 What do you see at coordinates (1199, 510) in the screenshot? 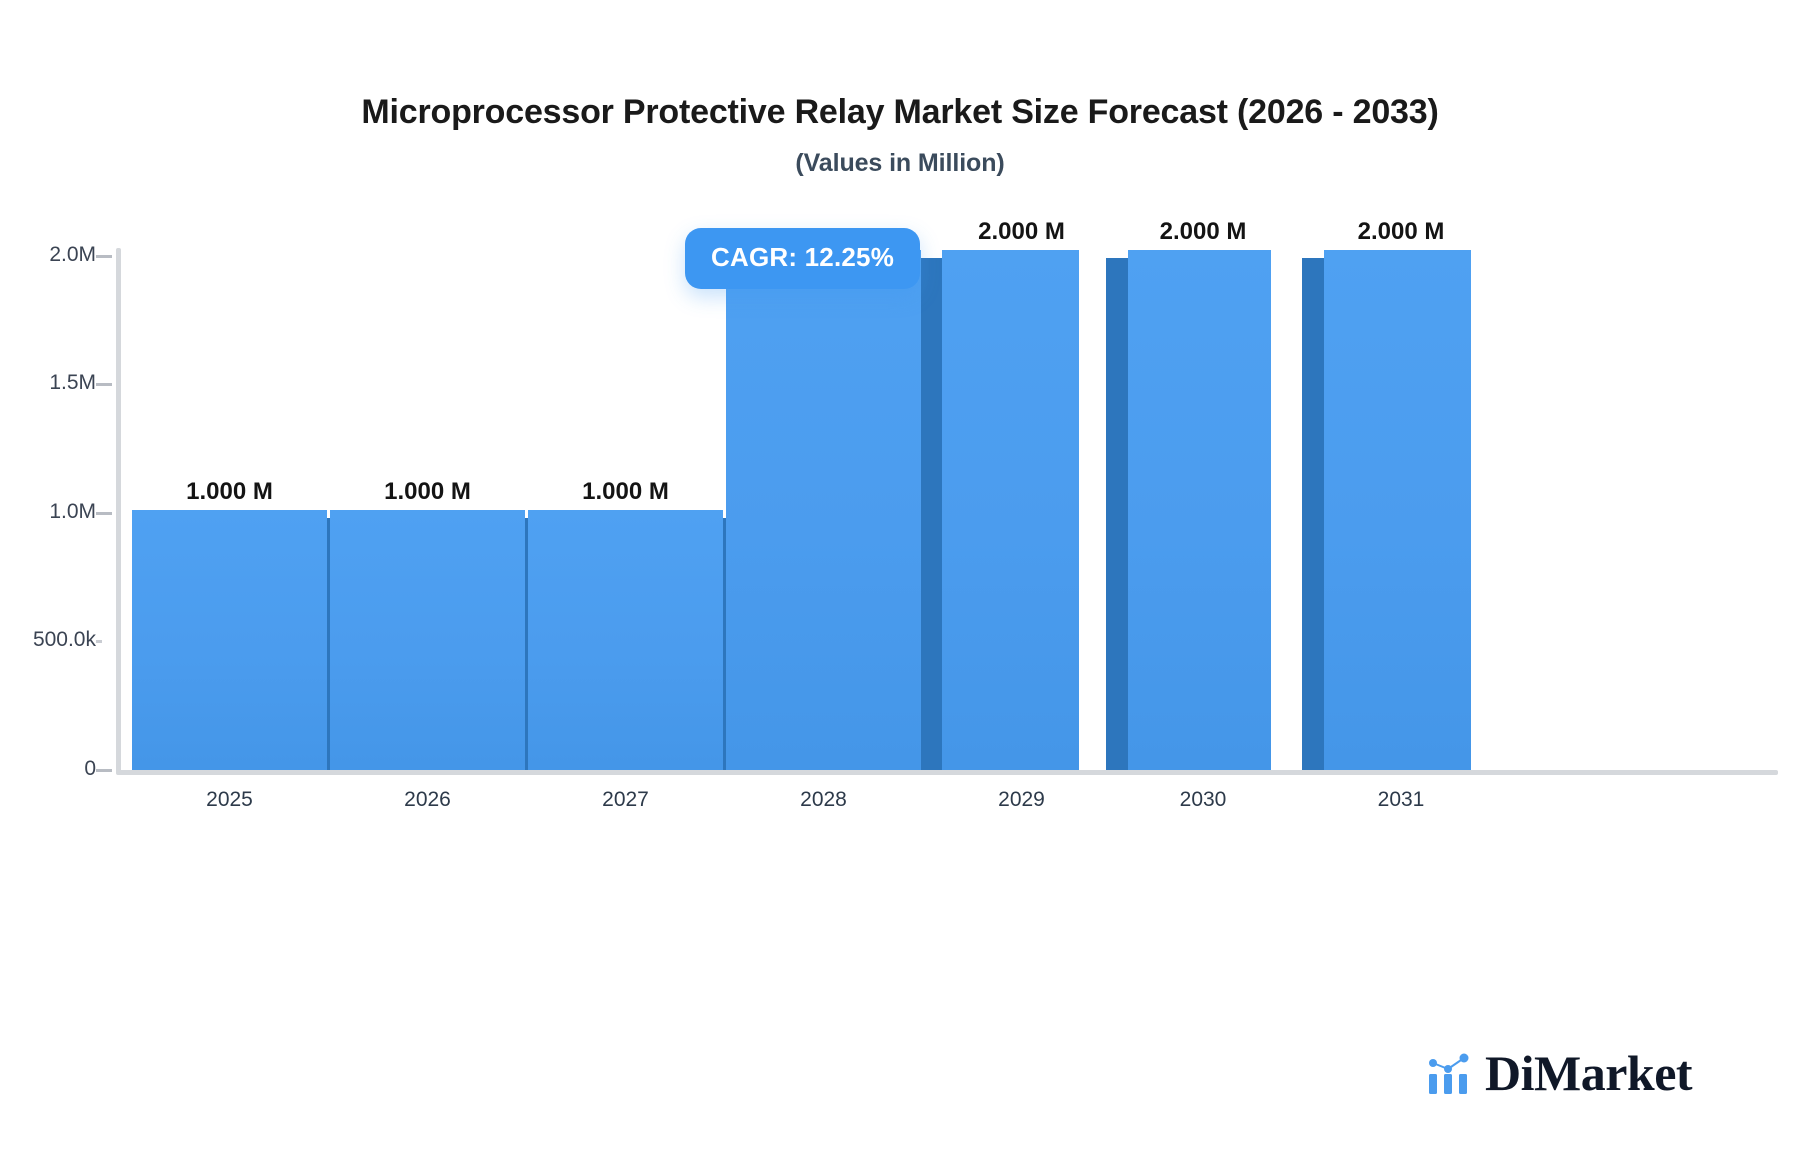
I see `bar-2030` at bounding box center [1199, 510].